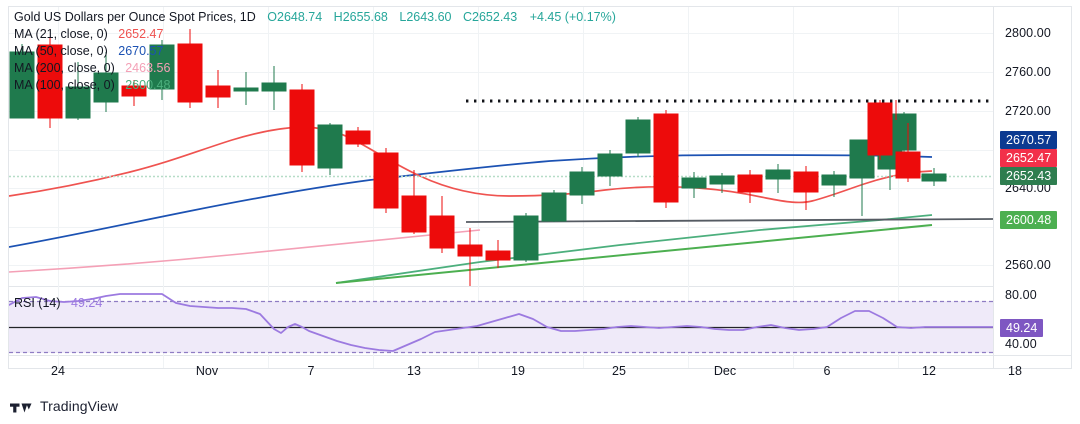  What do you see at coordinates (207, 371) in the screenshot?
I see `time-tick-nov: Nov` at bounding box center [207, 371].